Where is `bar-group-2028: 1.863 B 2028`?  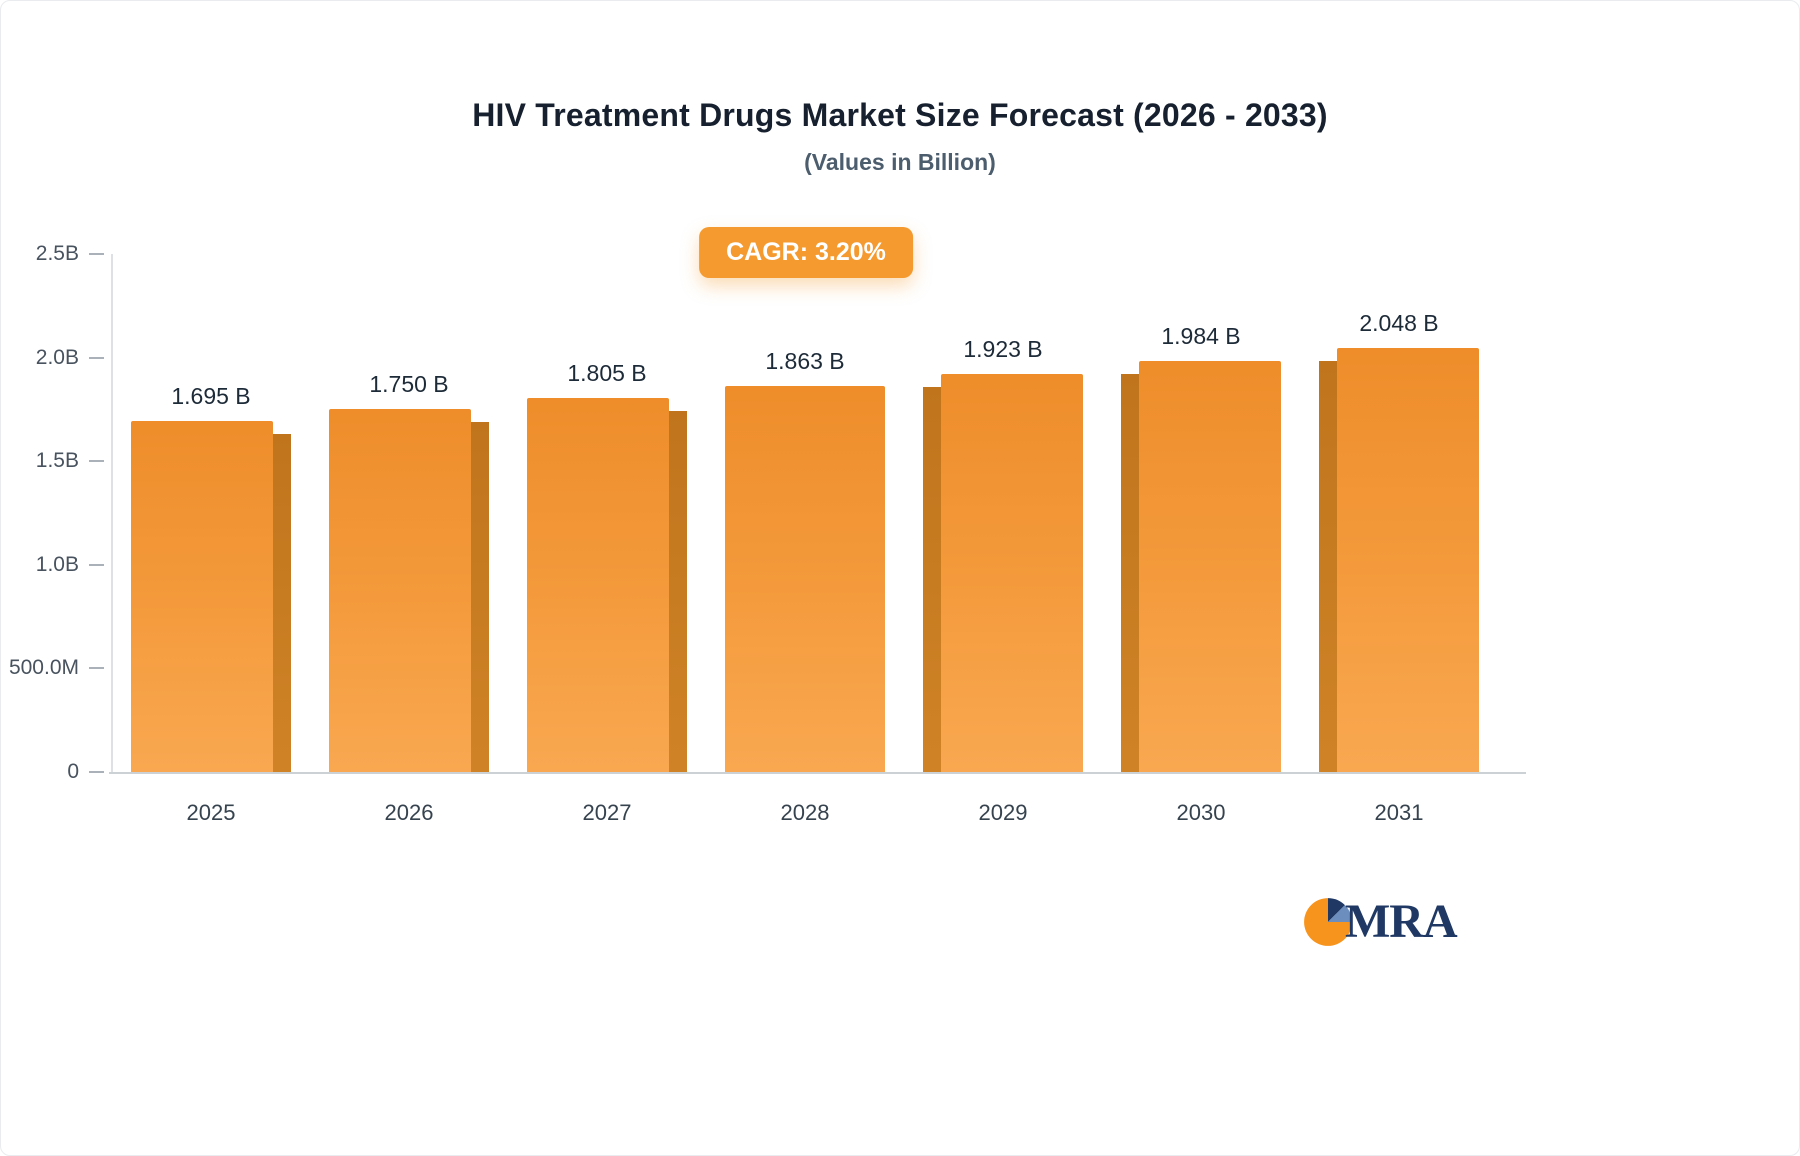
bar-group-2028: 1.863 B 2028 is located at coordinates (805, 586).